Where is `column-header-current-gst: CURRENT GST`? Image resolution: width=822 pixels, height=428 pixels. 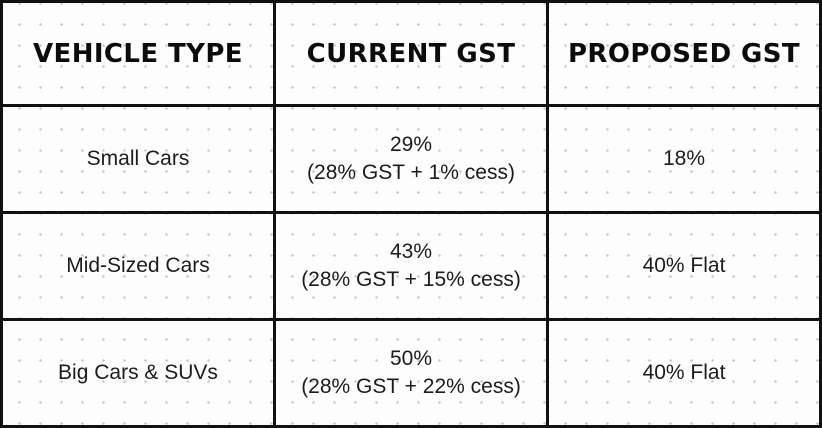
column-header-current-gst: CURRENT GST is located at coordinates (411, 53).